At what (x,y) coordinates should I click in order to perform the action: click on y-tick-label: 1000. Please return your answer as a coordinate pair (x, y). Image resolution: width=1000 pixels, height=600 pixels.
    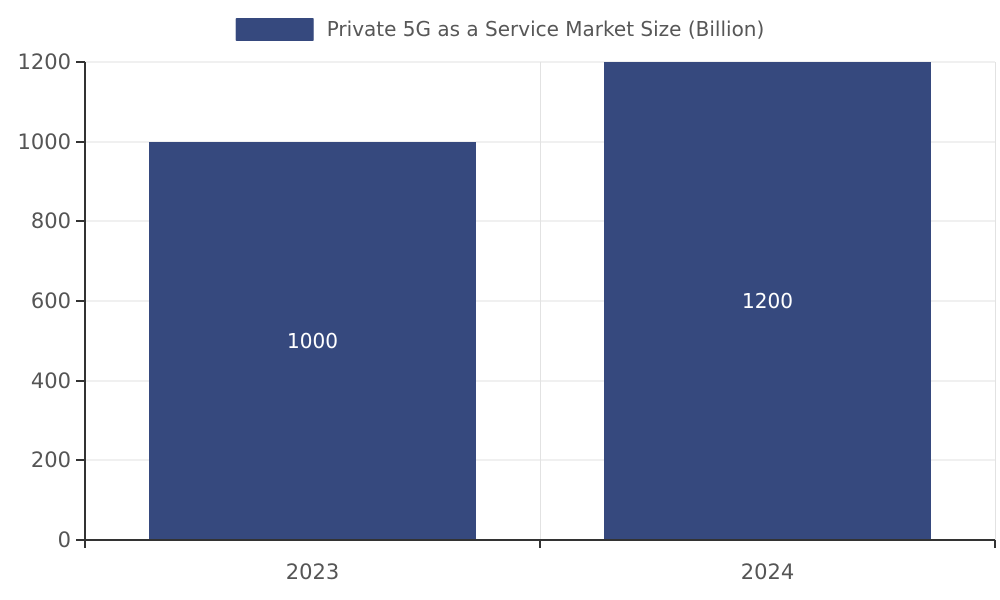
    Looking at the image, I should click on (44, 141).